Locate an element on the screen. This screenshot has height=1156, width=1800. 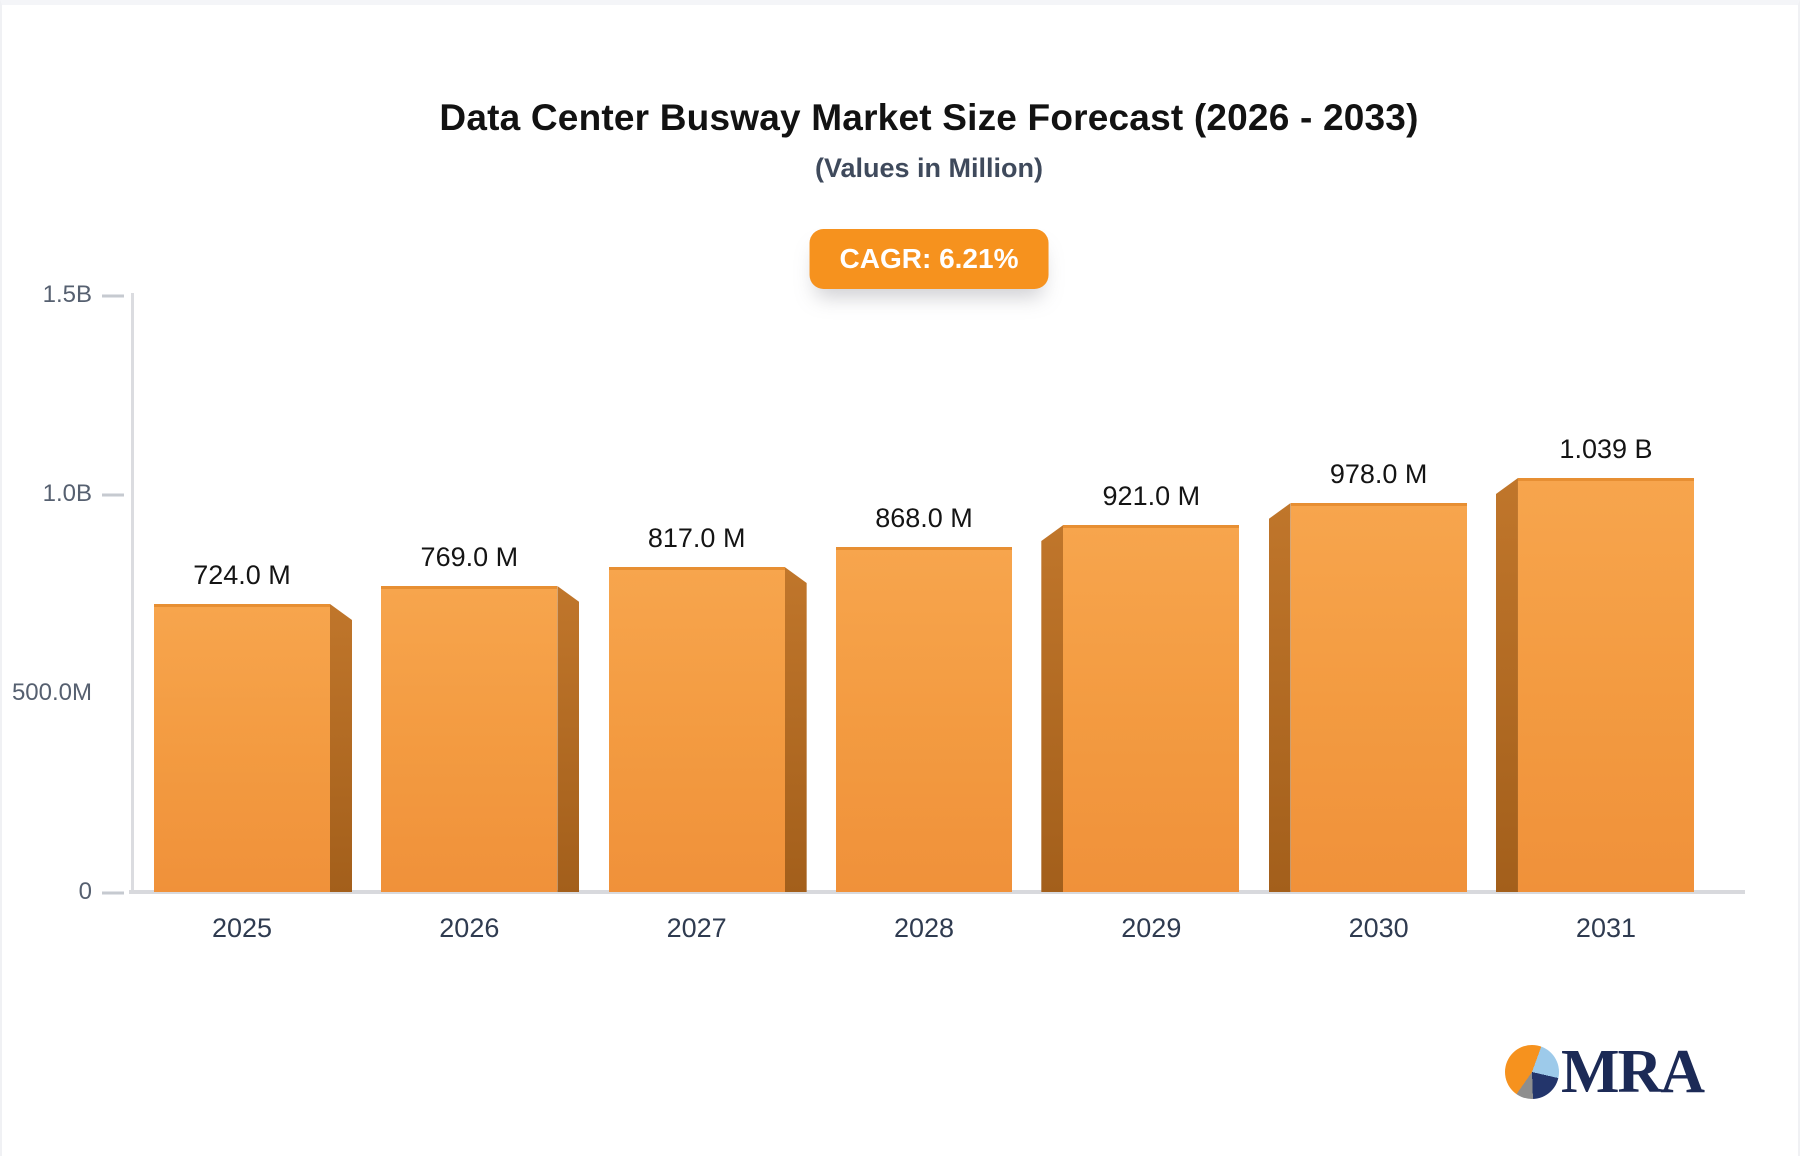
bar-value-label-2026: 769.0 M is located at coordinates (469, 557).